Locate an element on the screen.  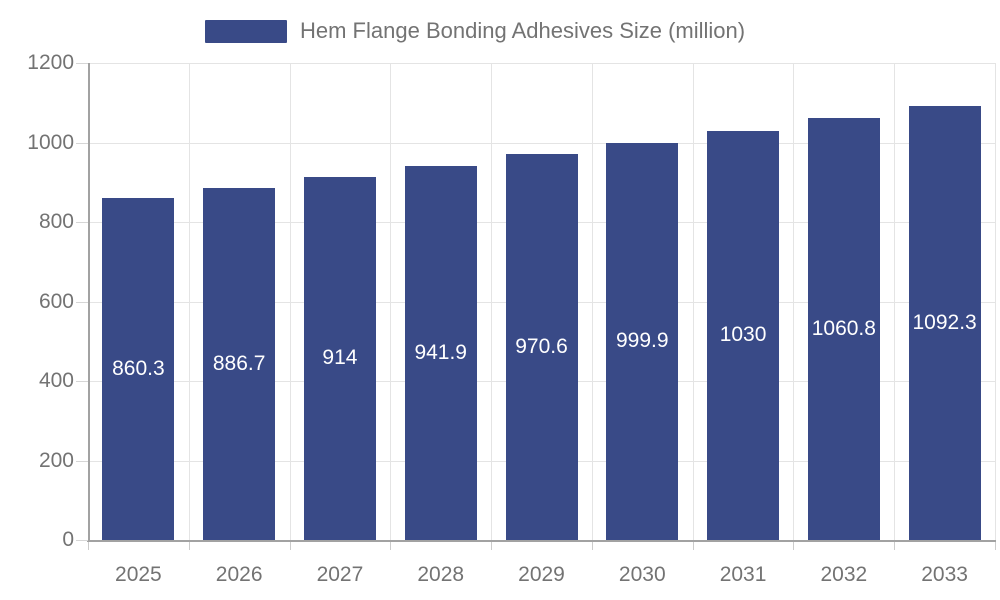
y-axis-tick-label: 600 is located at coordinates (56, 301).